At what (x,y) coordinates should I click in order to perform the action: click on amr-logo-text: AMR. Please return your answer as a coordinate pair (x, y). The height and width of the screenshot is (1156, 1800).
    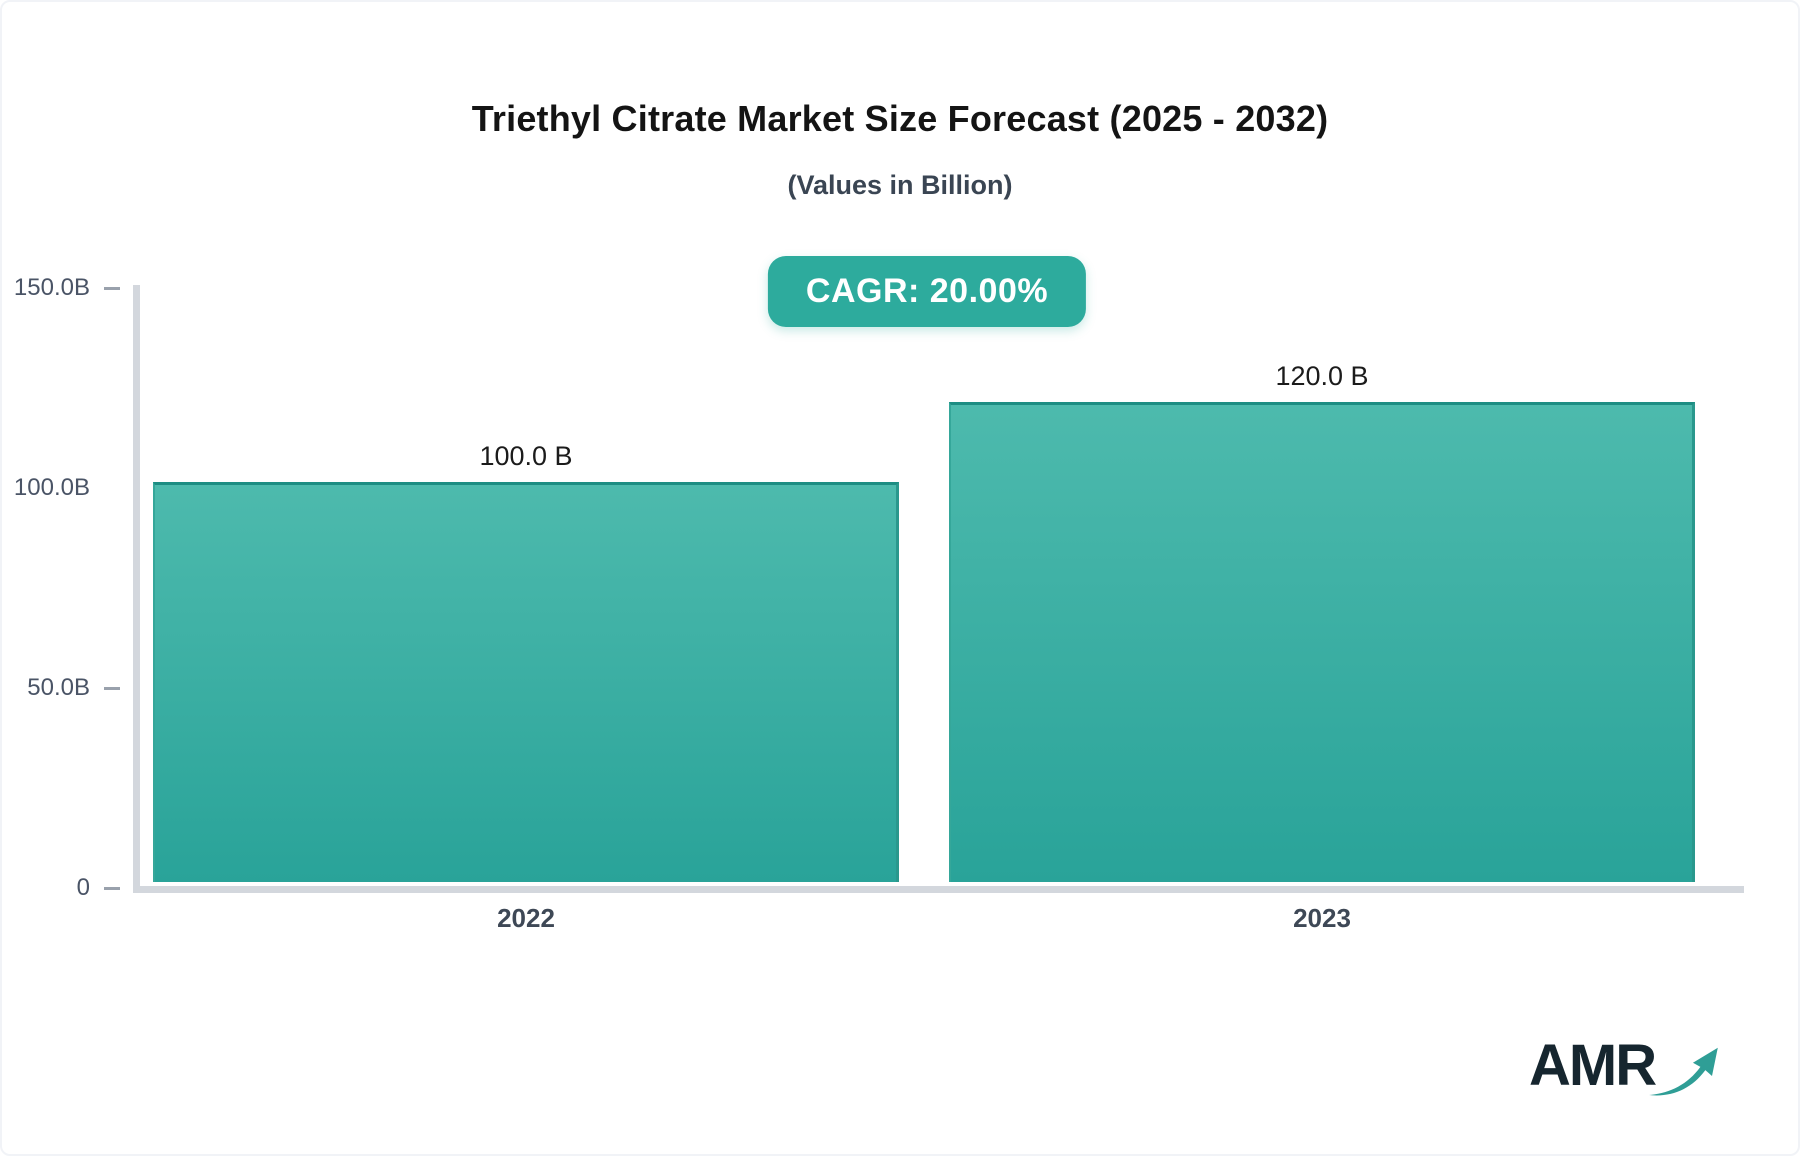
    Looking at the image, I should click on (1593, 1065).